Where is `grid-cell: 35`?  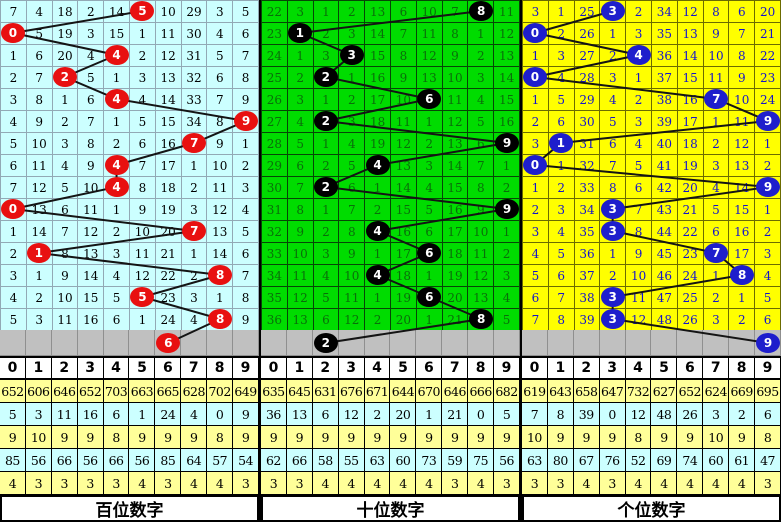
grid-cell: 35 is located at coordinates (664, 34).